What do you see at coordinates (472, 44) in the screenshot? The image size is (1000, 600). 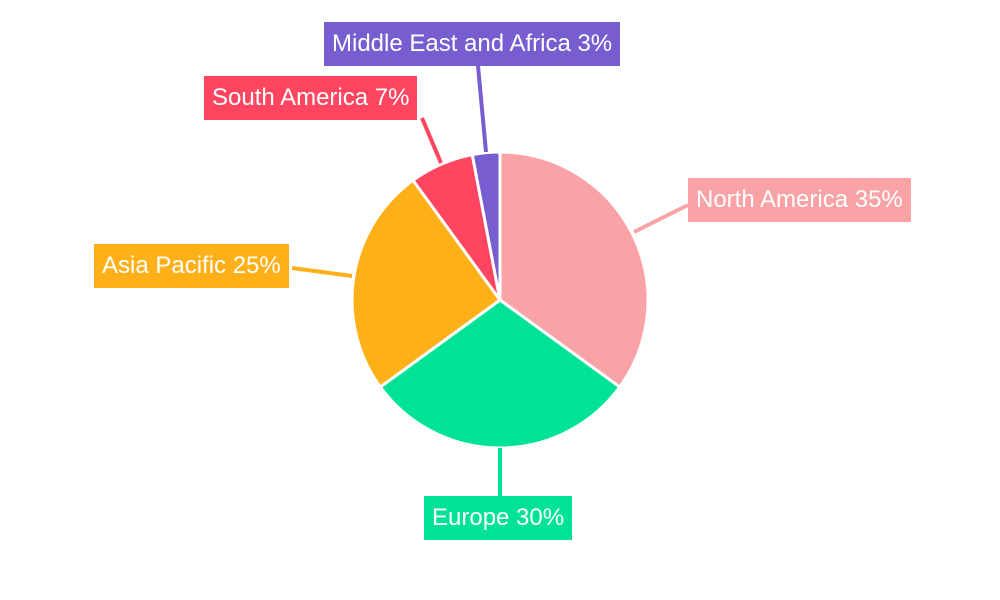 I see `data-label: Middle East and Africa 3%` at bounding box center [472, 44].